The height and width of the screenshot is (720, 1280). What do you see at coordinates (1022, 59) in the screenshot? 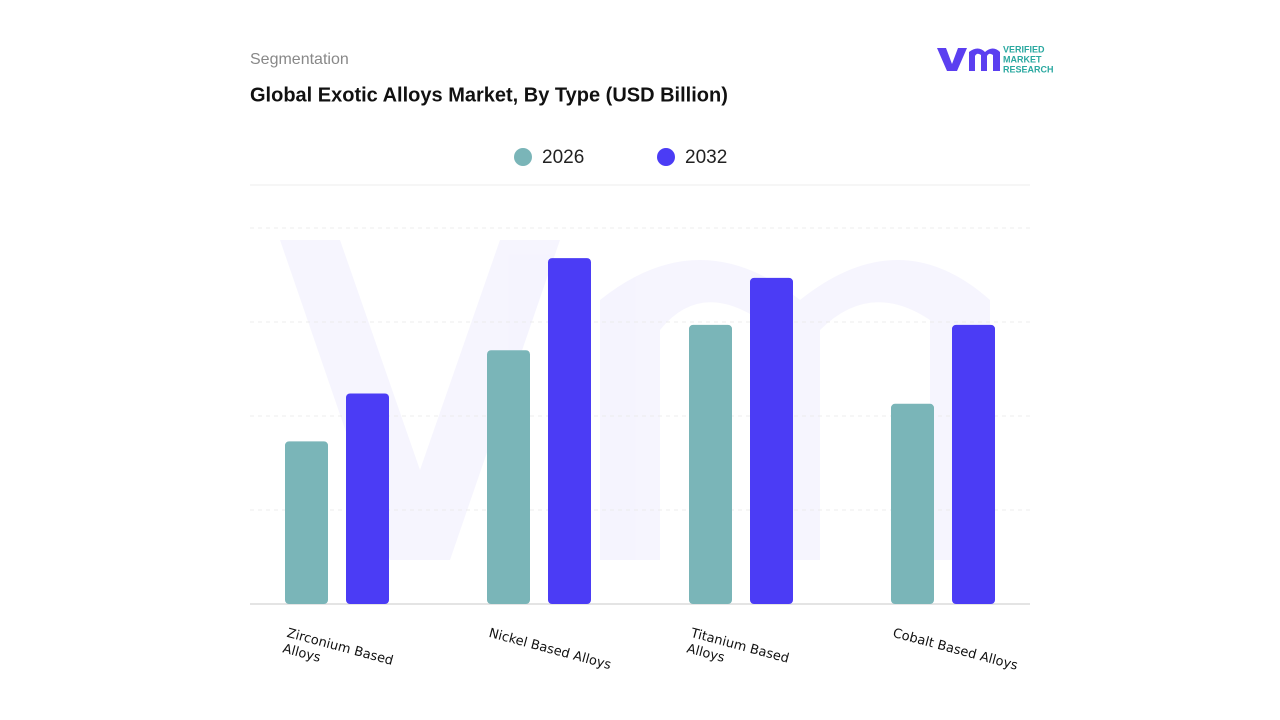
I see `logo-text: MARKET` at bounding box center [1022, 59].